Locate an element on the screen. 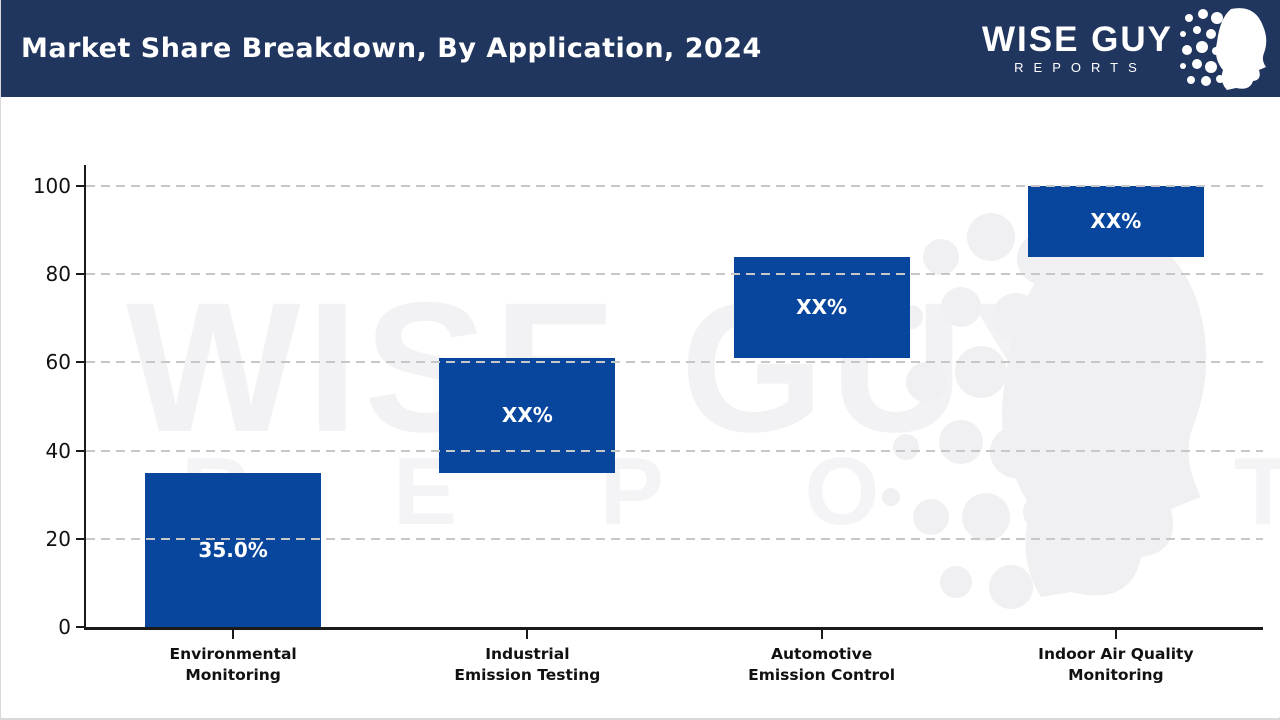  x-category-label-line: Environmental is located at coordinates (233, 654).